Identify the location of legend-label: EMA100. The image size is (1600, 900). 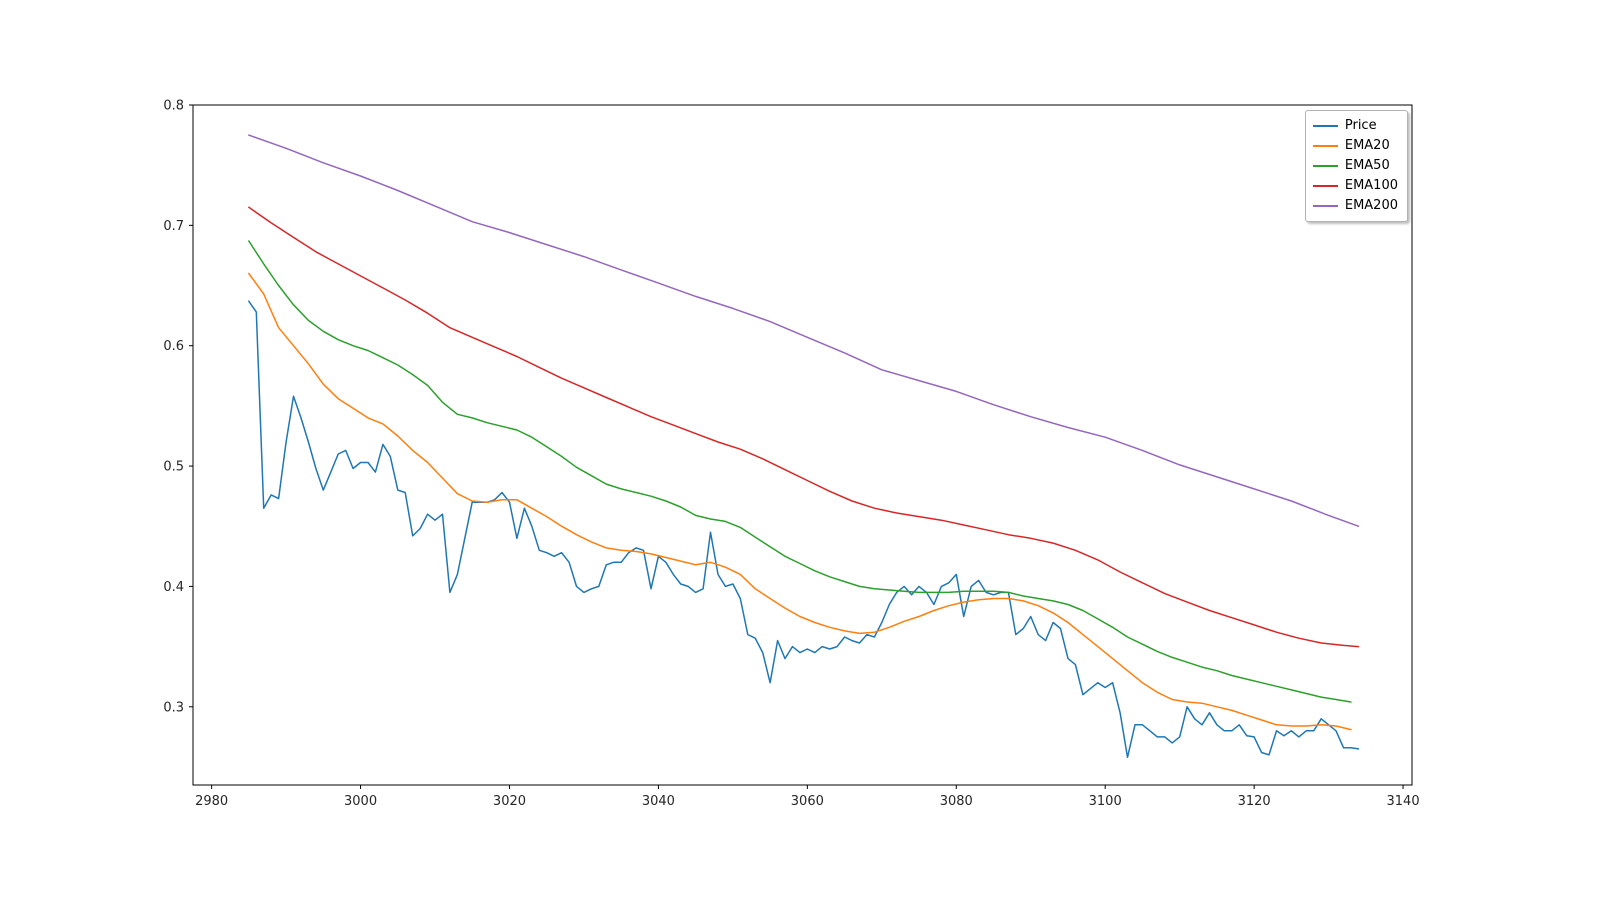
(1371, 185).